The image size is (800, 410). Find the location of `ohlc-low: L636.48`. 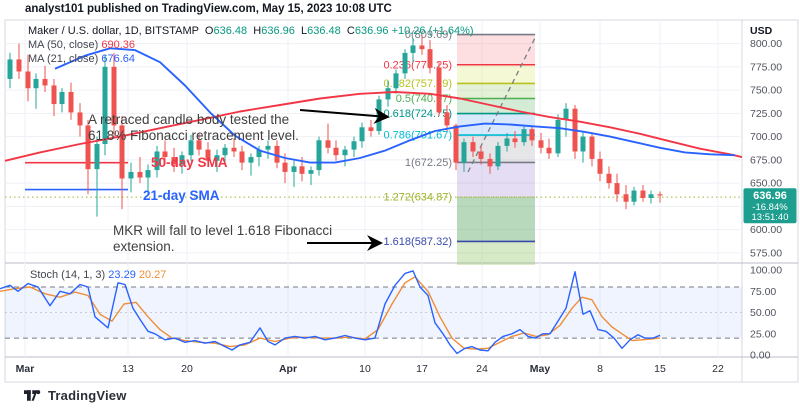

ohlc-low: L636.48 is located at coordinates (321, 31).